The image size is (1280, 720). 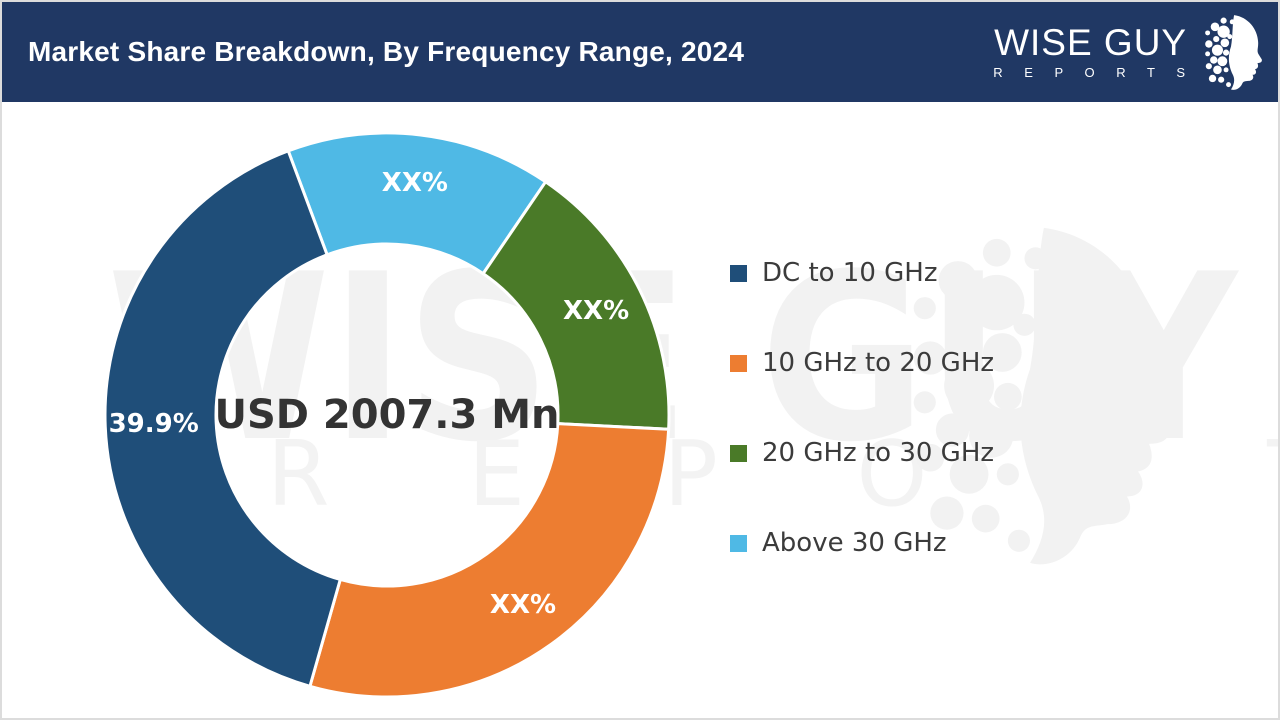 I want to click on watermark-head-icon, so click(x=1030, y=396).